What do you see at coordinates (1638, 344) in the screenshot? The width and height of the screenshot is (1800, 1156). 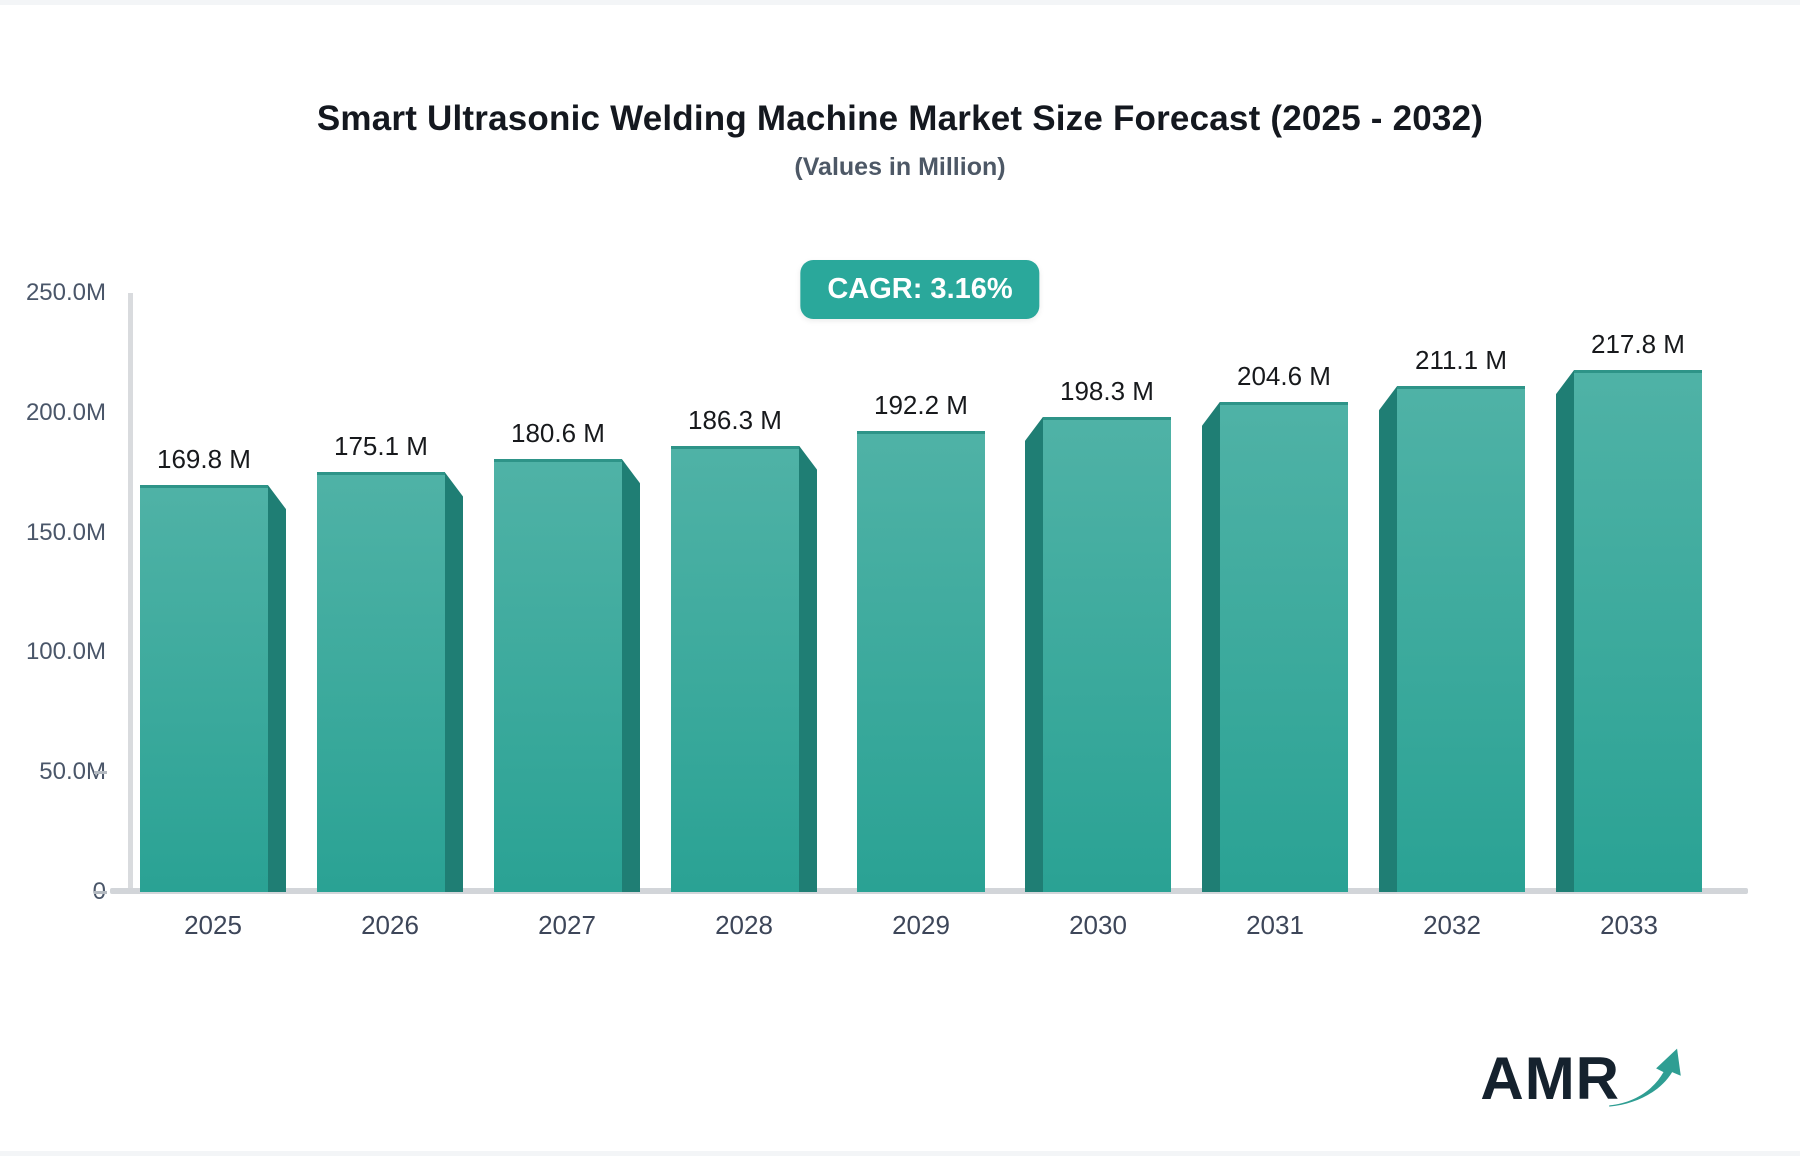 I see `bar-value-label: 217.8 M` at bounding box center [1638, 344].